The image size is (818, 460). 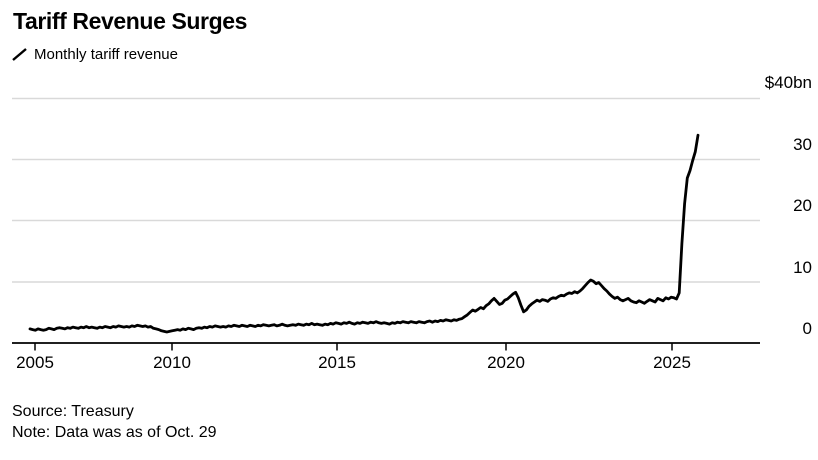 What do you see at coordinates (19, 54) in the screenshot?
I see `slash-icon` at bounding box center [19, 54].